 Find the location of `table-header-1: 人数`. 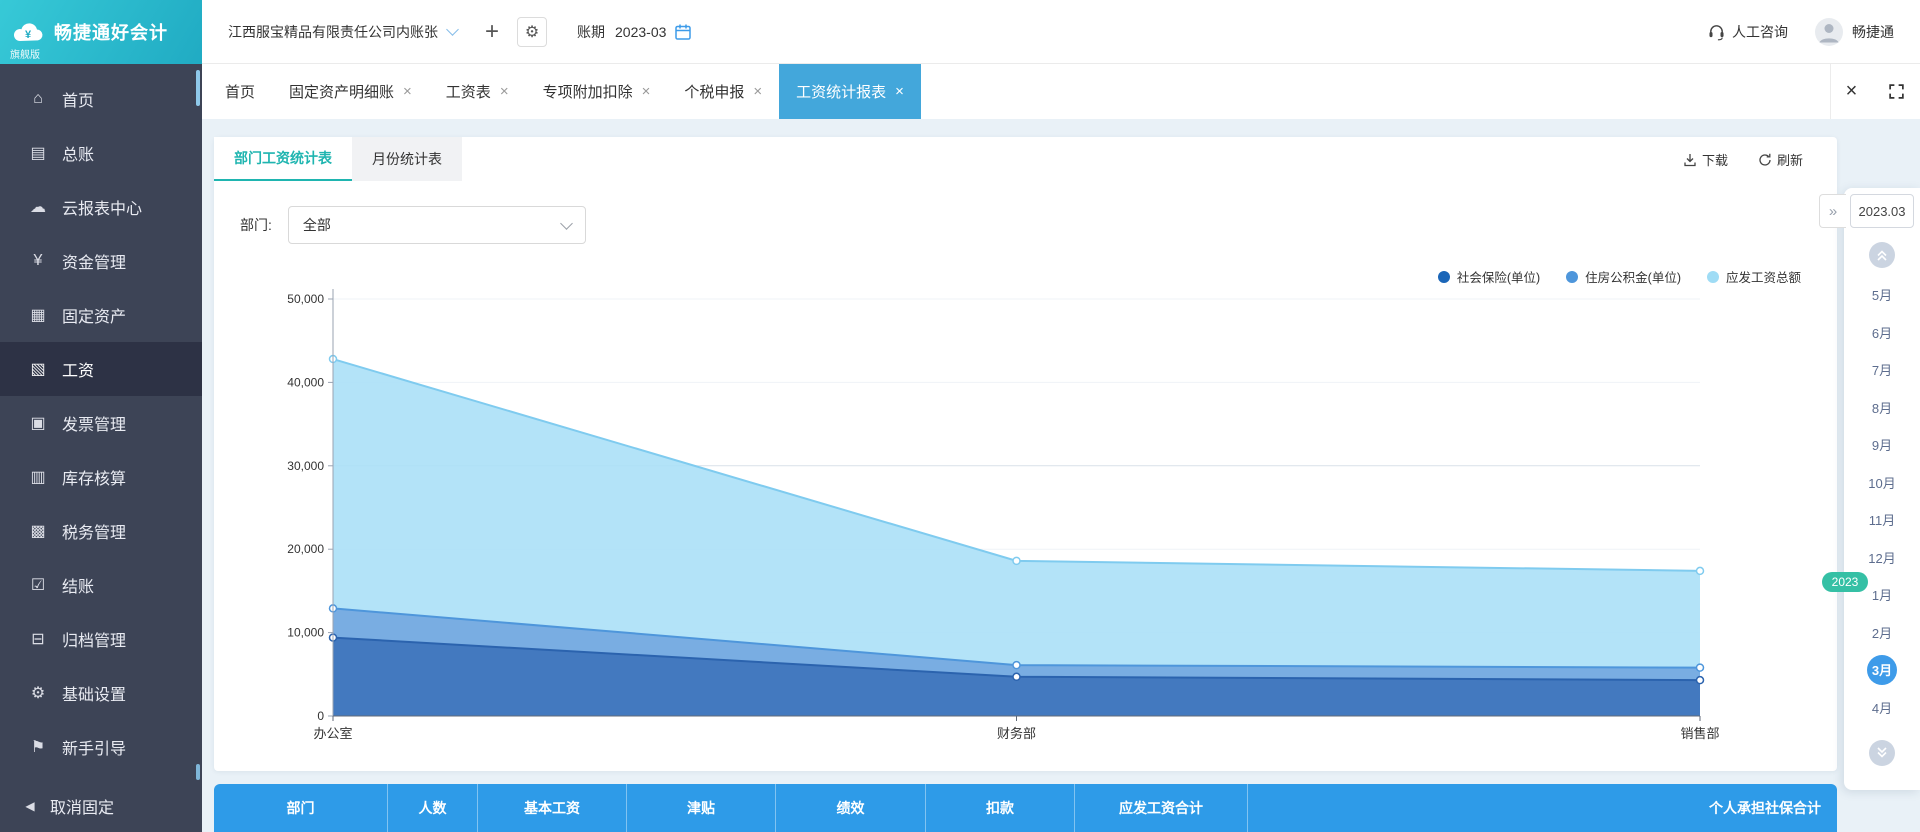

table-header-1: 人数 is located at coordinates (433, 808).